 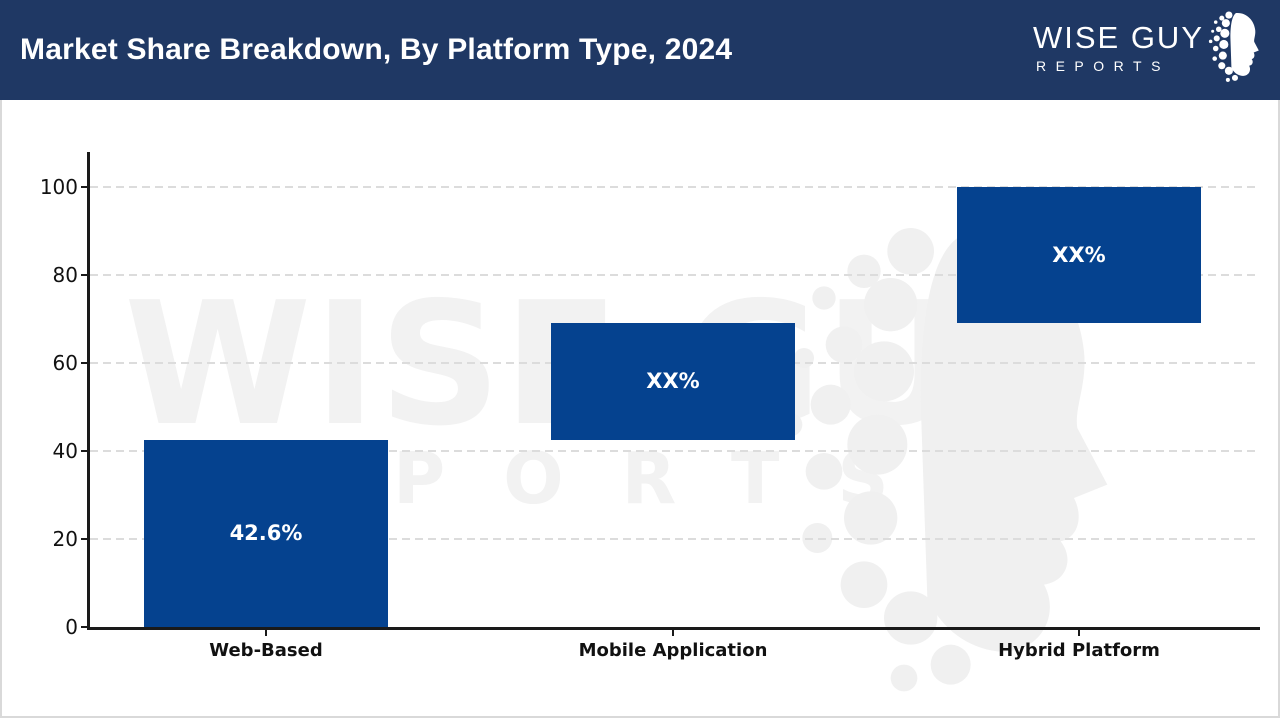 I want to click on bar-hybrid-platform: XX%, so click(x=1079, y=255).